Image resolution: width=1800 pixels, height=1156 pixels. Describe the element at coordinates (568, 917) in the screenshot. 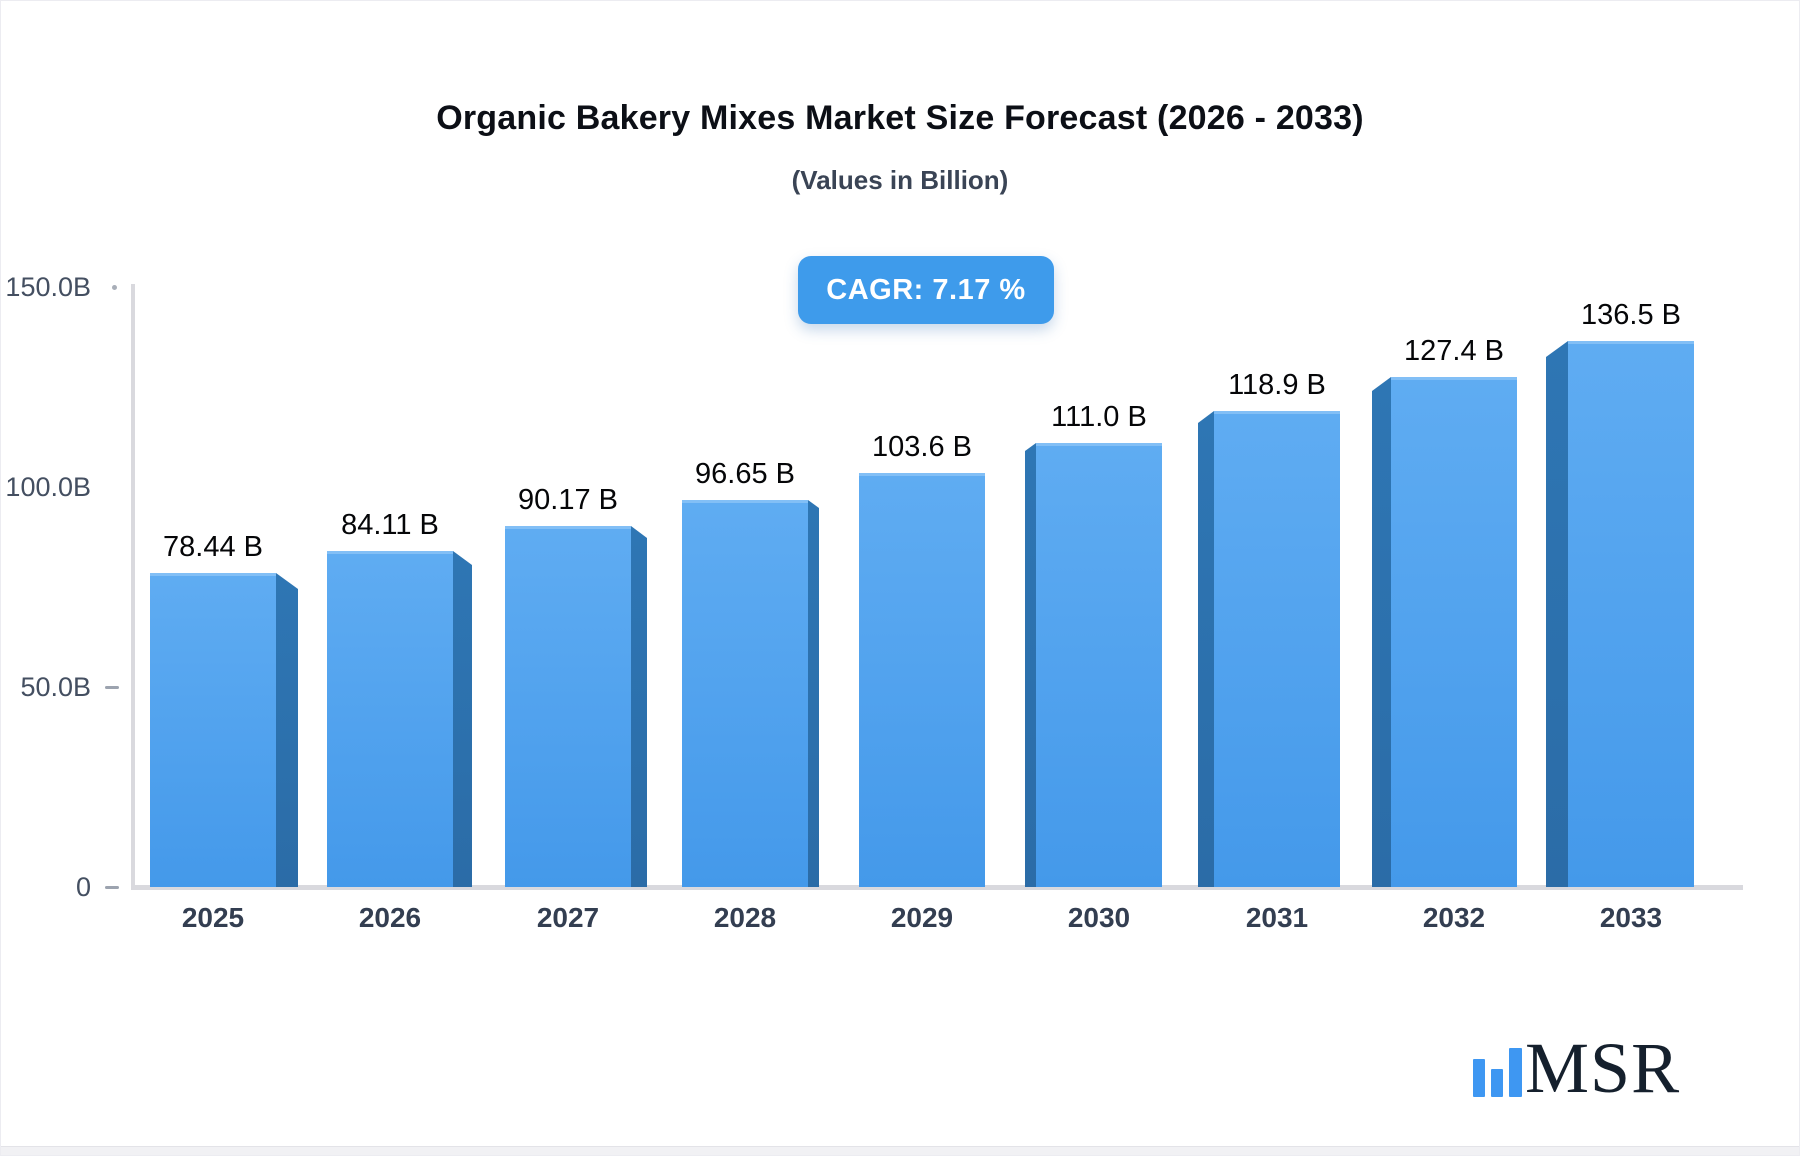

I see `x-axis-label-2027: 2027` at that location.